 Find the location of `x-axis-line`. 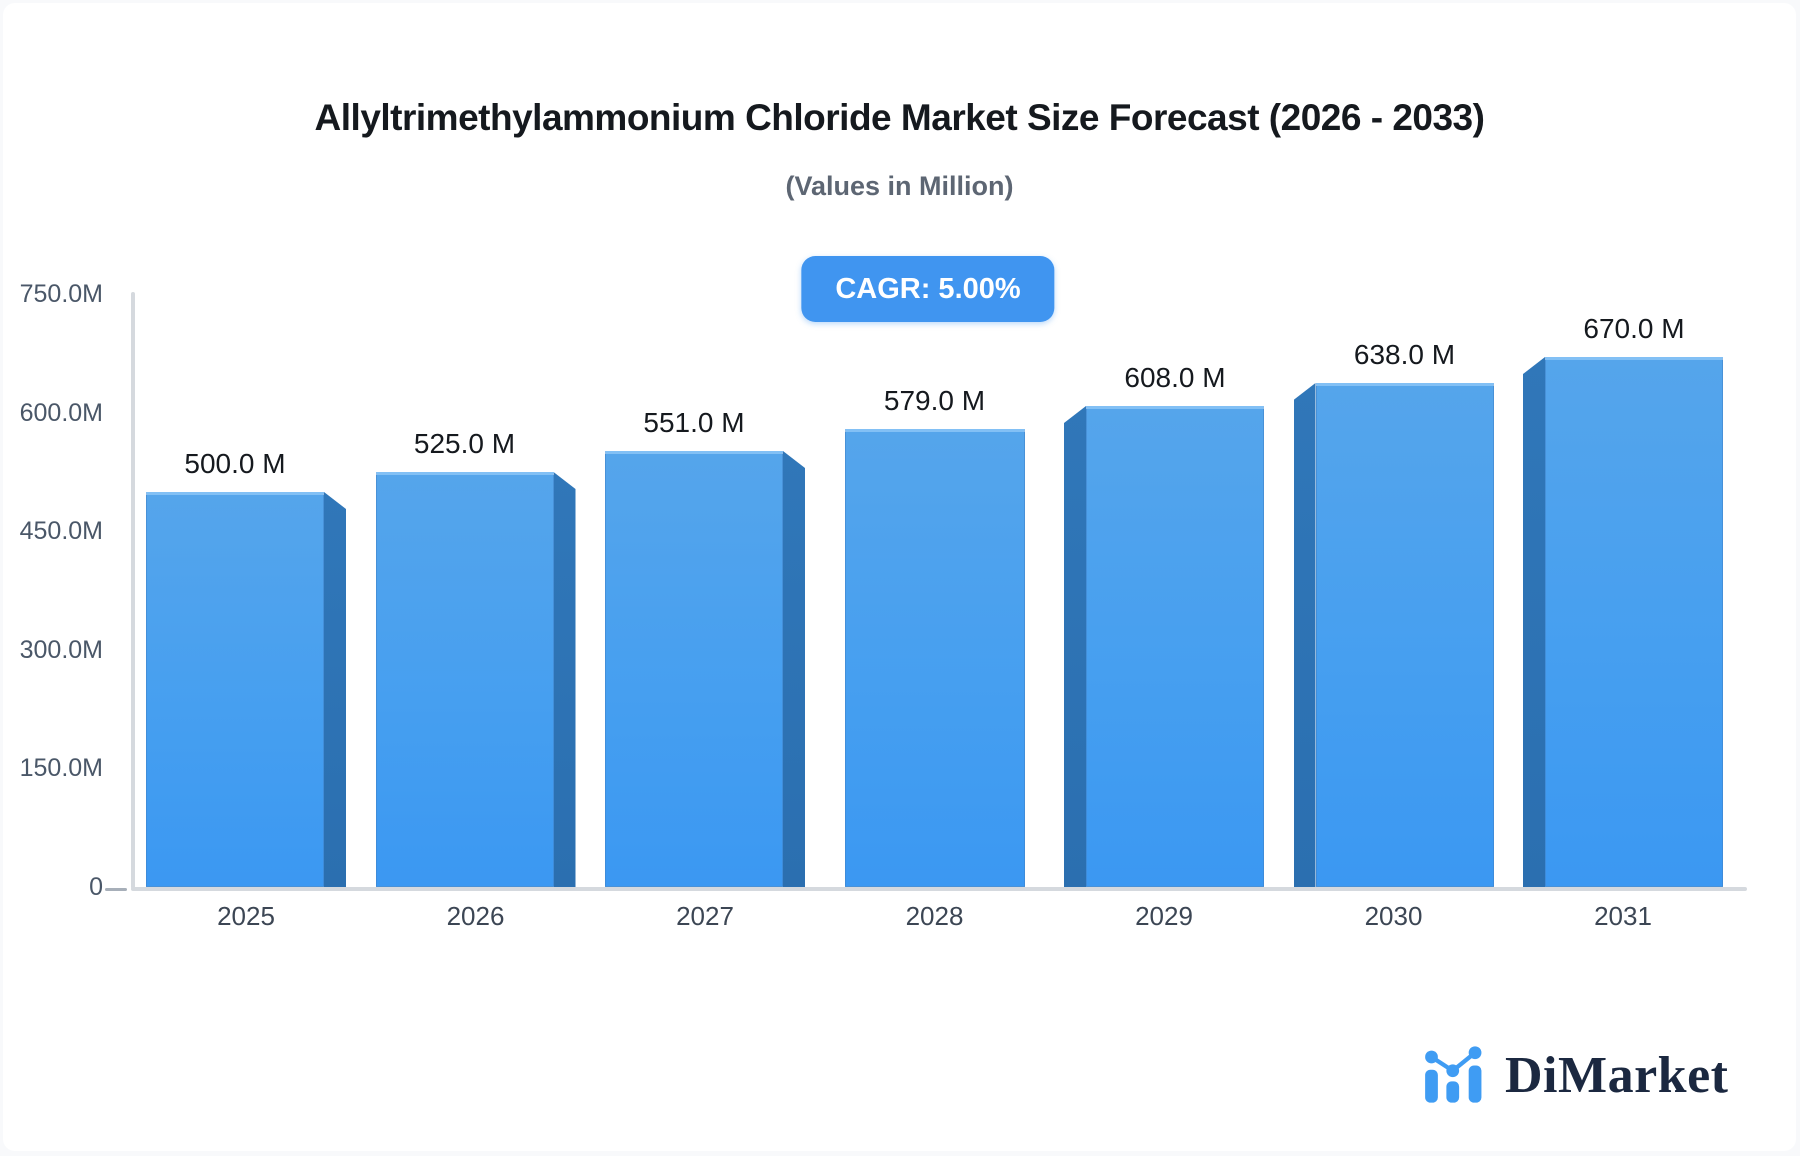

x-axis-line is located at coordinates (939, 889).